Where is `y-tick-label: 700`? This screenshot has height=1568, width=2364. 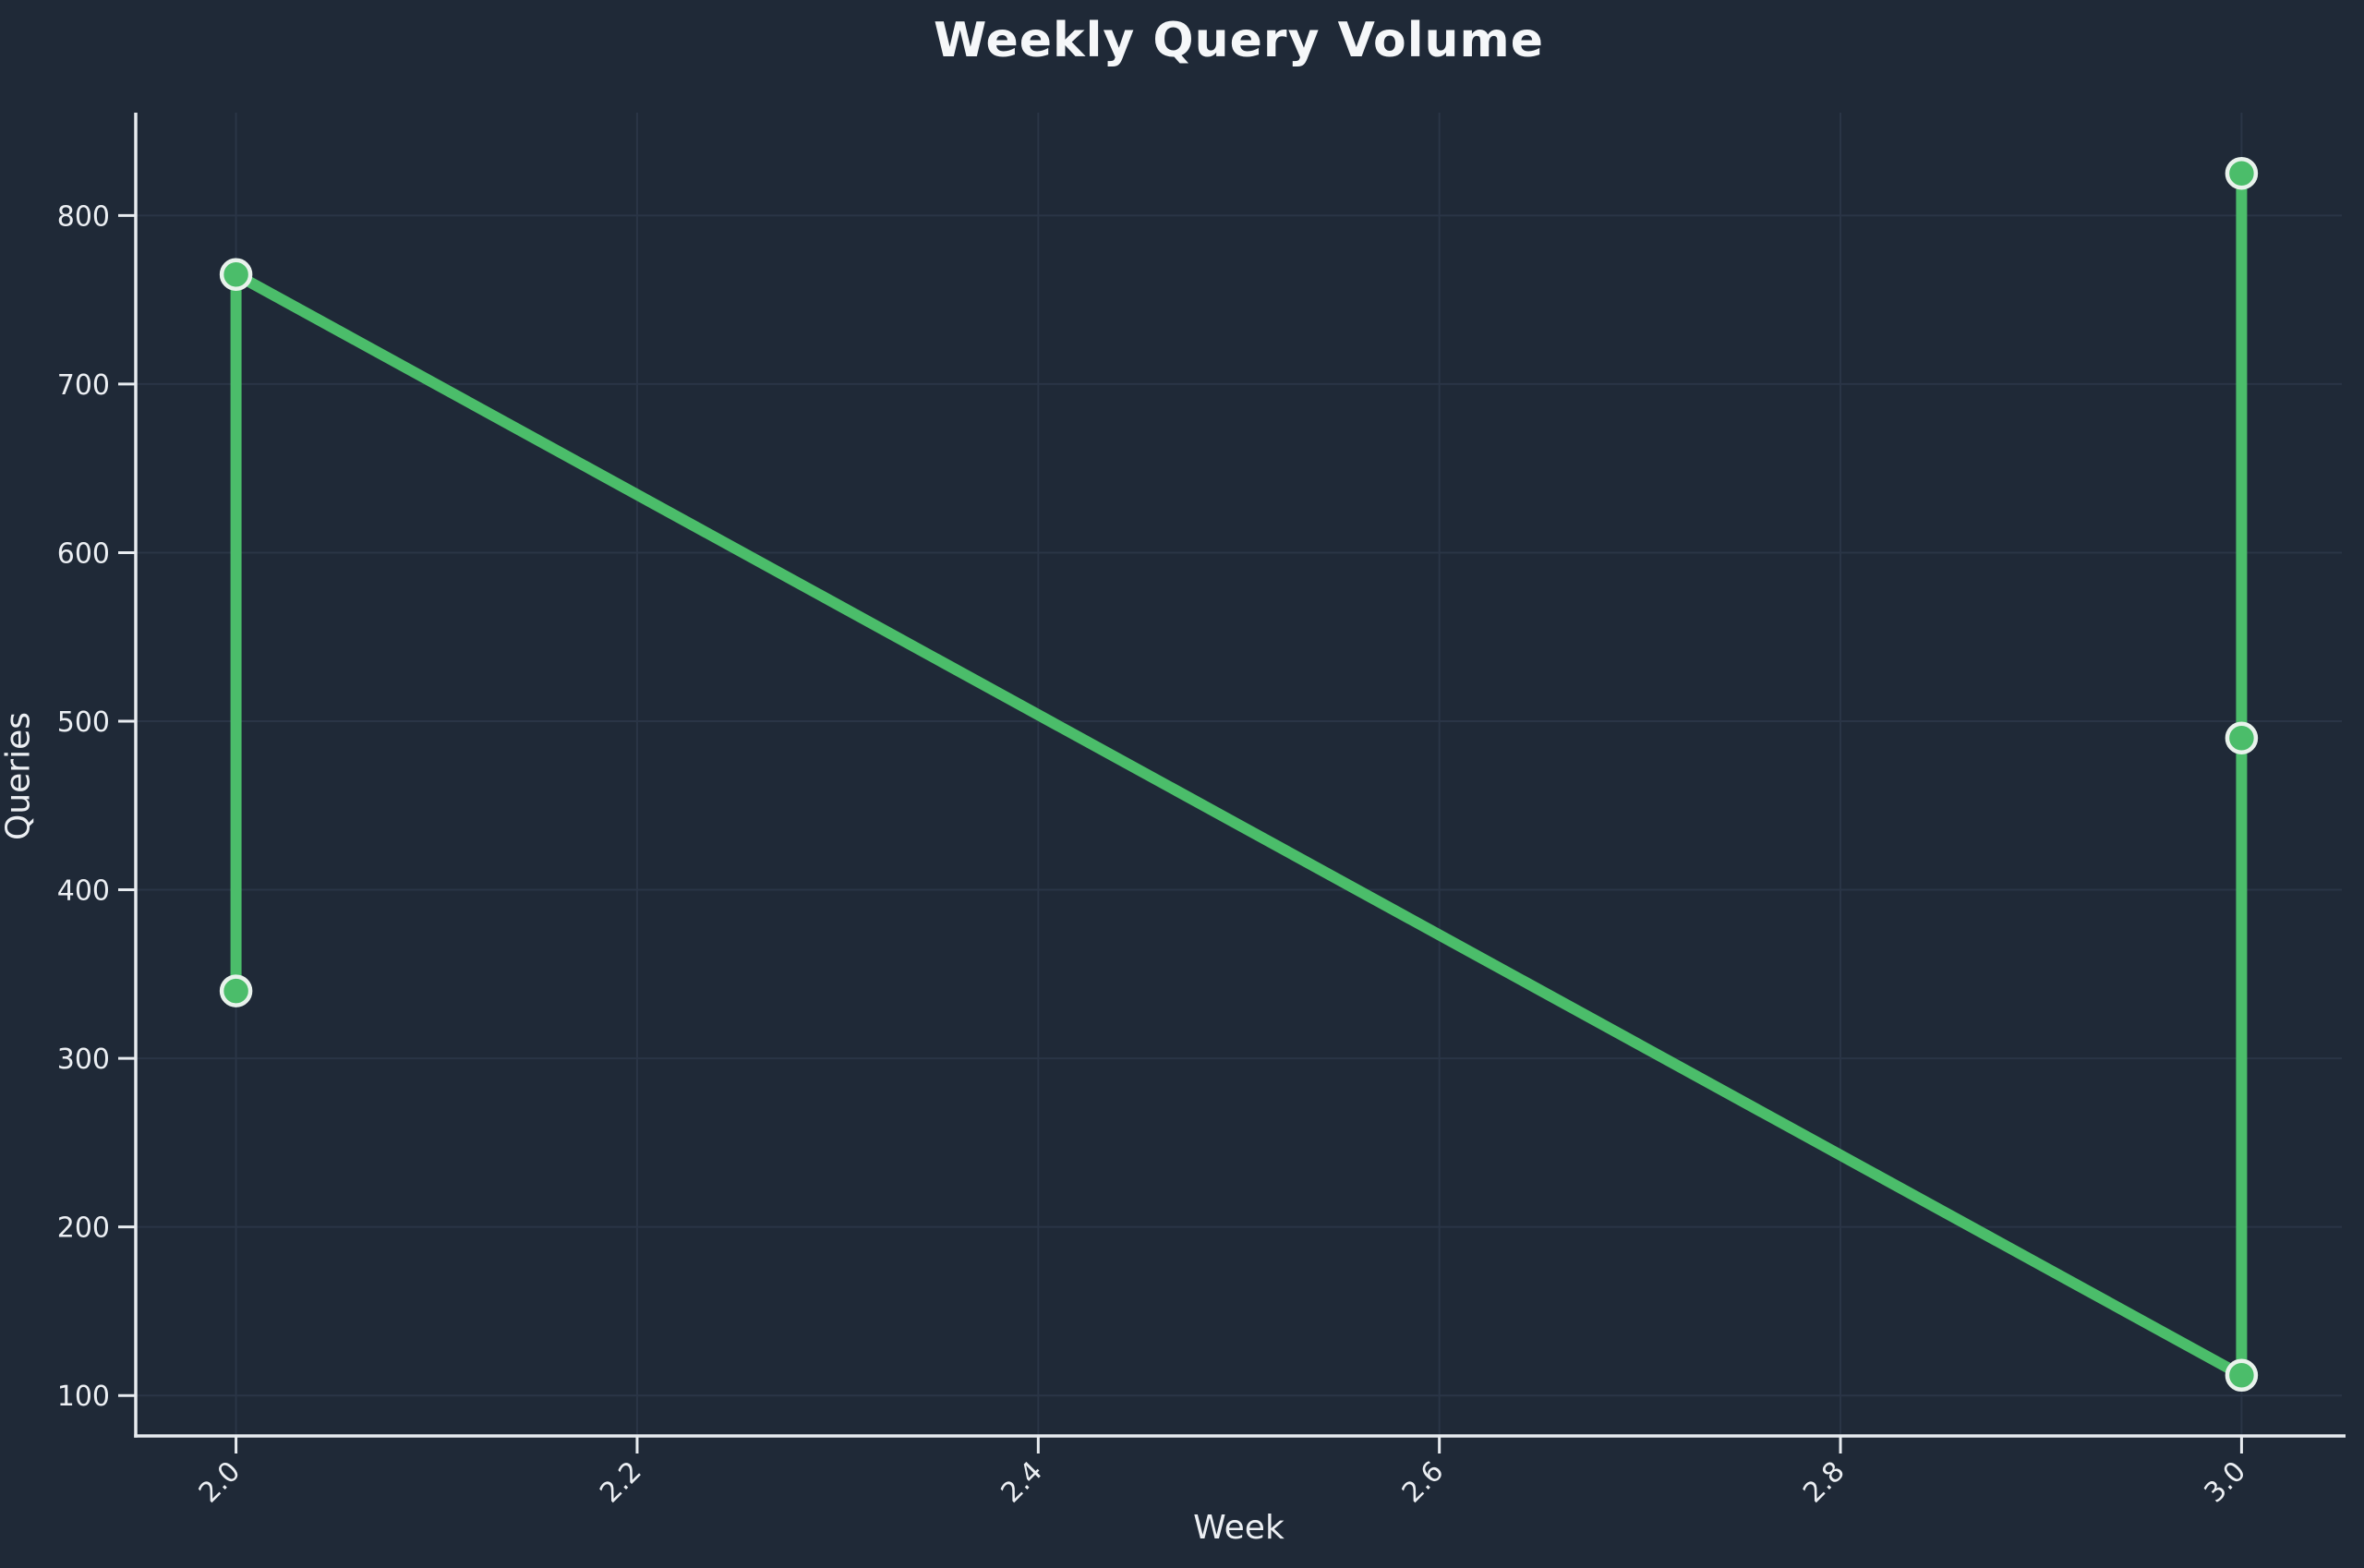 y-tick-label: 700 is located at coordinates (83, 386).